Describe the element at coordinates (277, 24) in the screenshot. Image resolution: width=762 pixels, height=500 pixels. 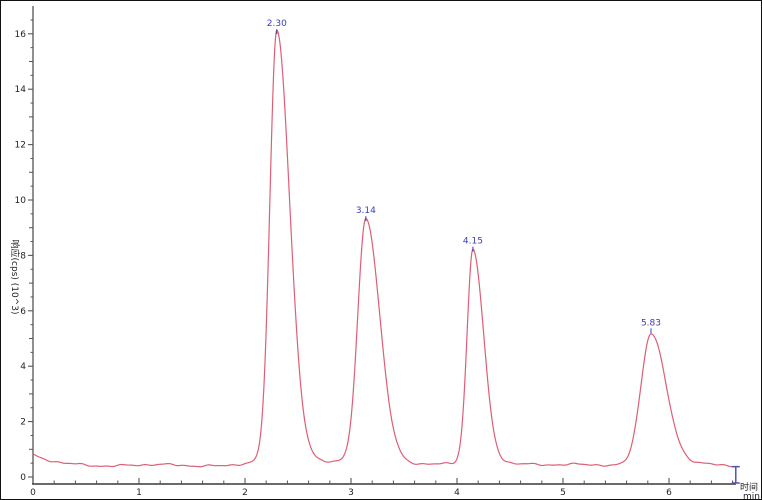
I see `peak-retention-label: 2.30` at that location.